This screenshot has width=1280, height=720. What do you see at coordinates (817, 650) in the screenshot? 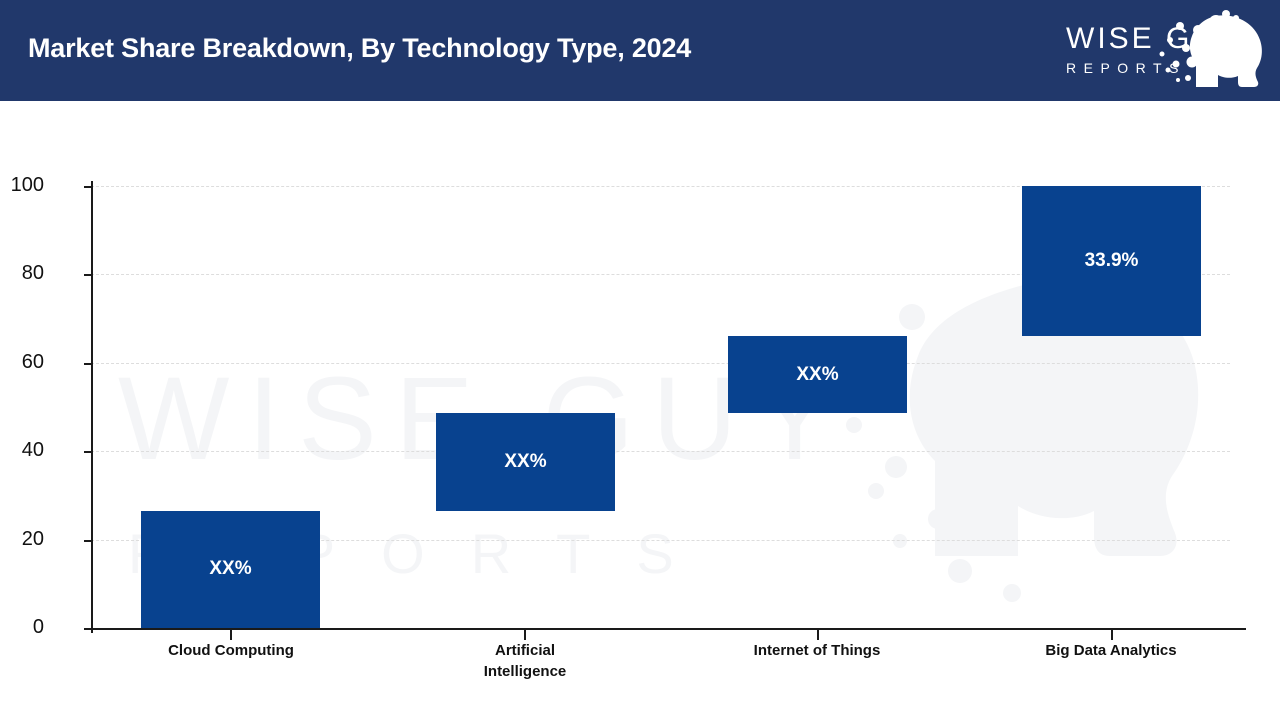
I see `x-tick-label-internet-of-things: Internet of Things` at bounding box center [817, 650].